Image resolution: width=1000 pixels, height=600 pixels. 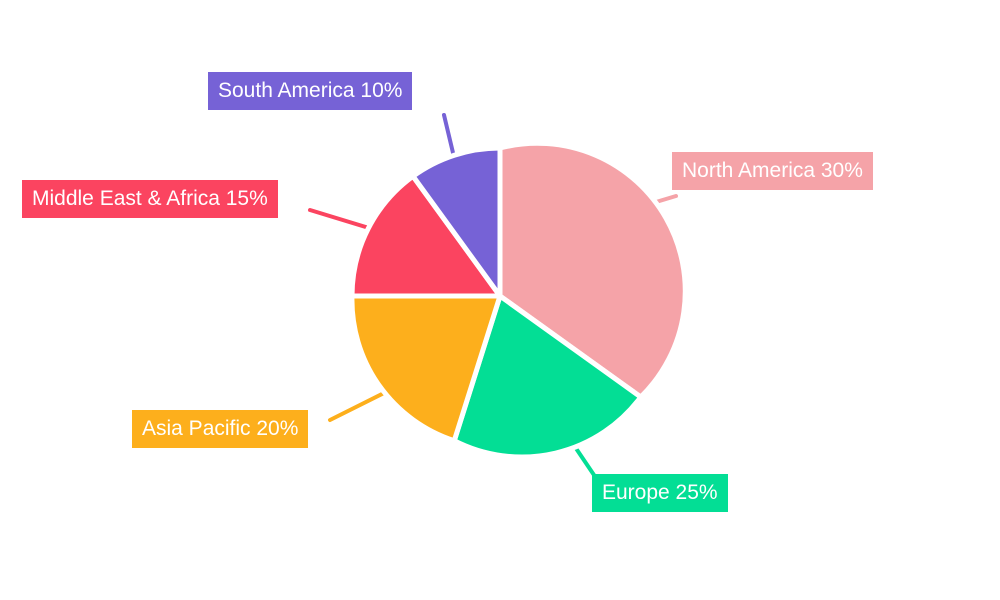 I want to click on pie-slice-south-america, so click(x=456, y=222).